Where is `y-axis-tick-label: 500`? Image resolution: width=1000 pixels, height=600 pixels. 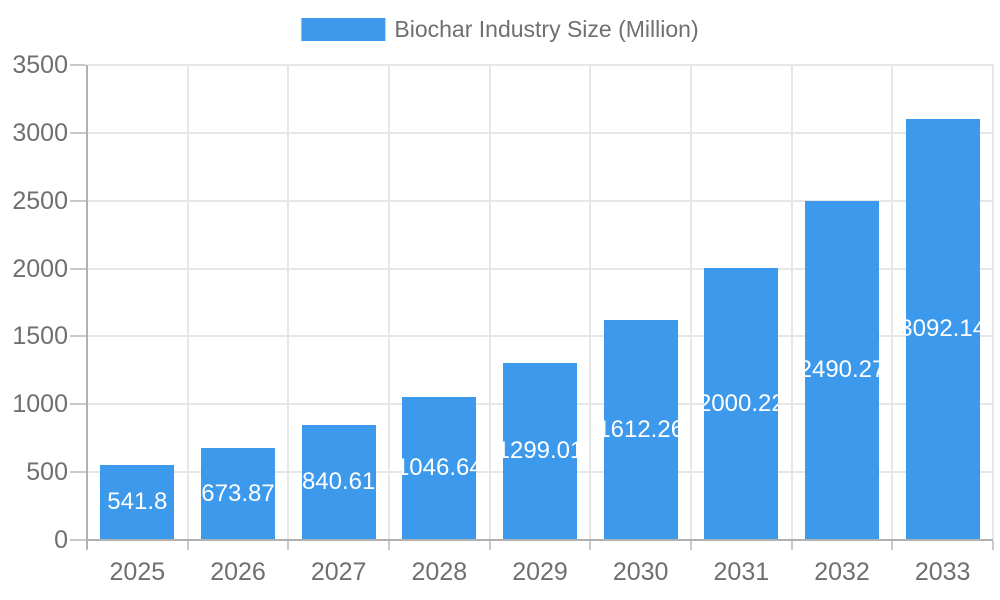
y-axis-tick-label: 500 is located at coordinates (47, 472).